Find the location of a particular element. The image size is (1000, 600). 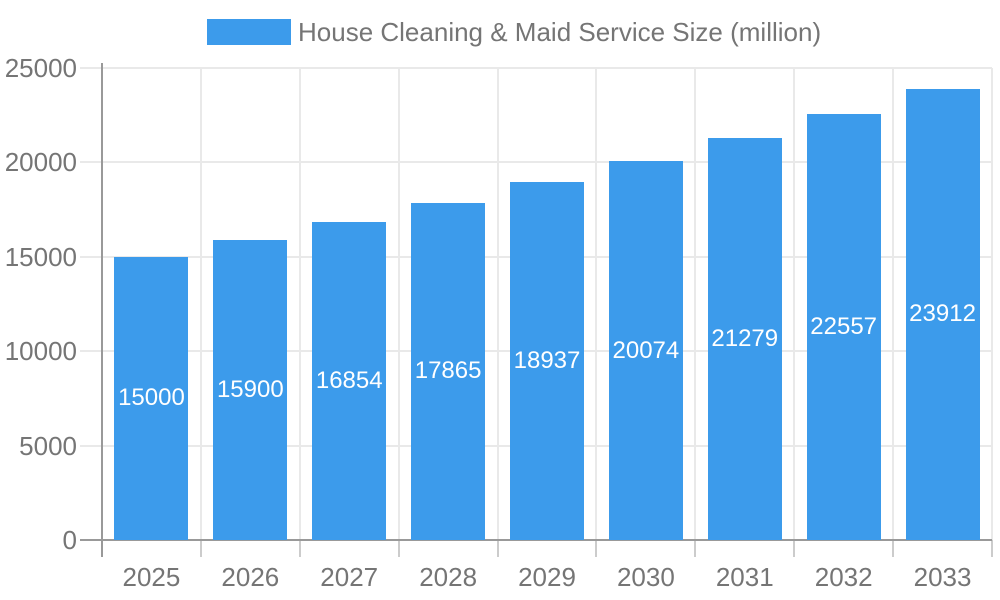

x-tick-label: 2032 is located at coordinates (843, 577).